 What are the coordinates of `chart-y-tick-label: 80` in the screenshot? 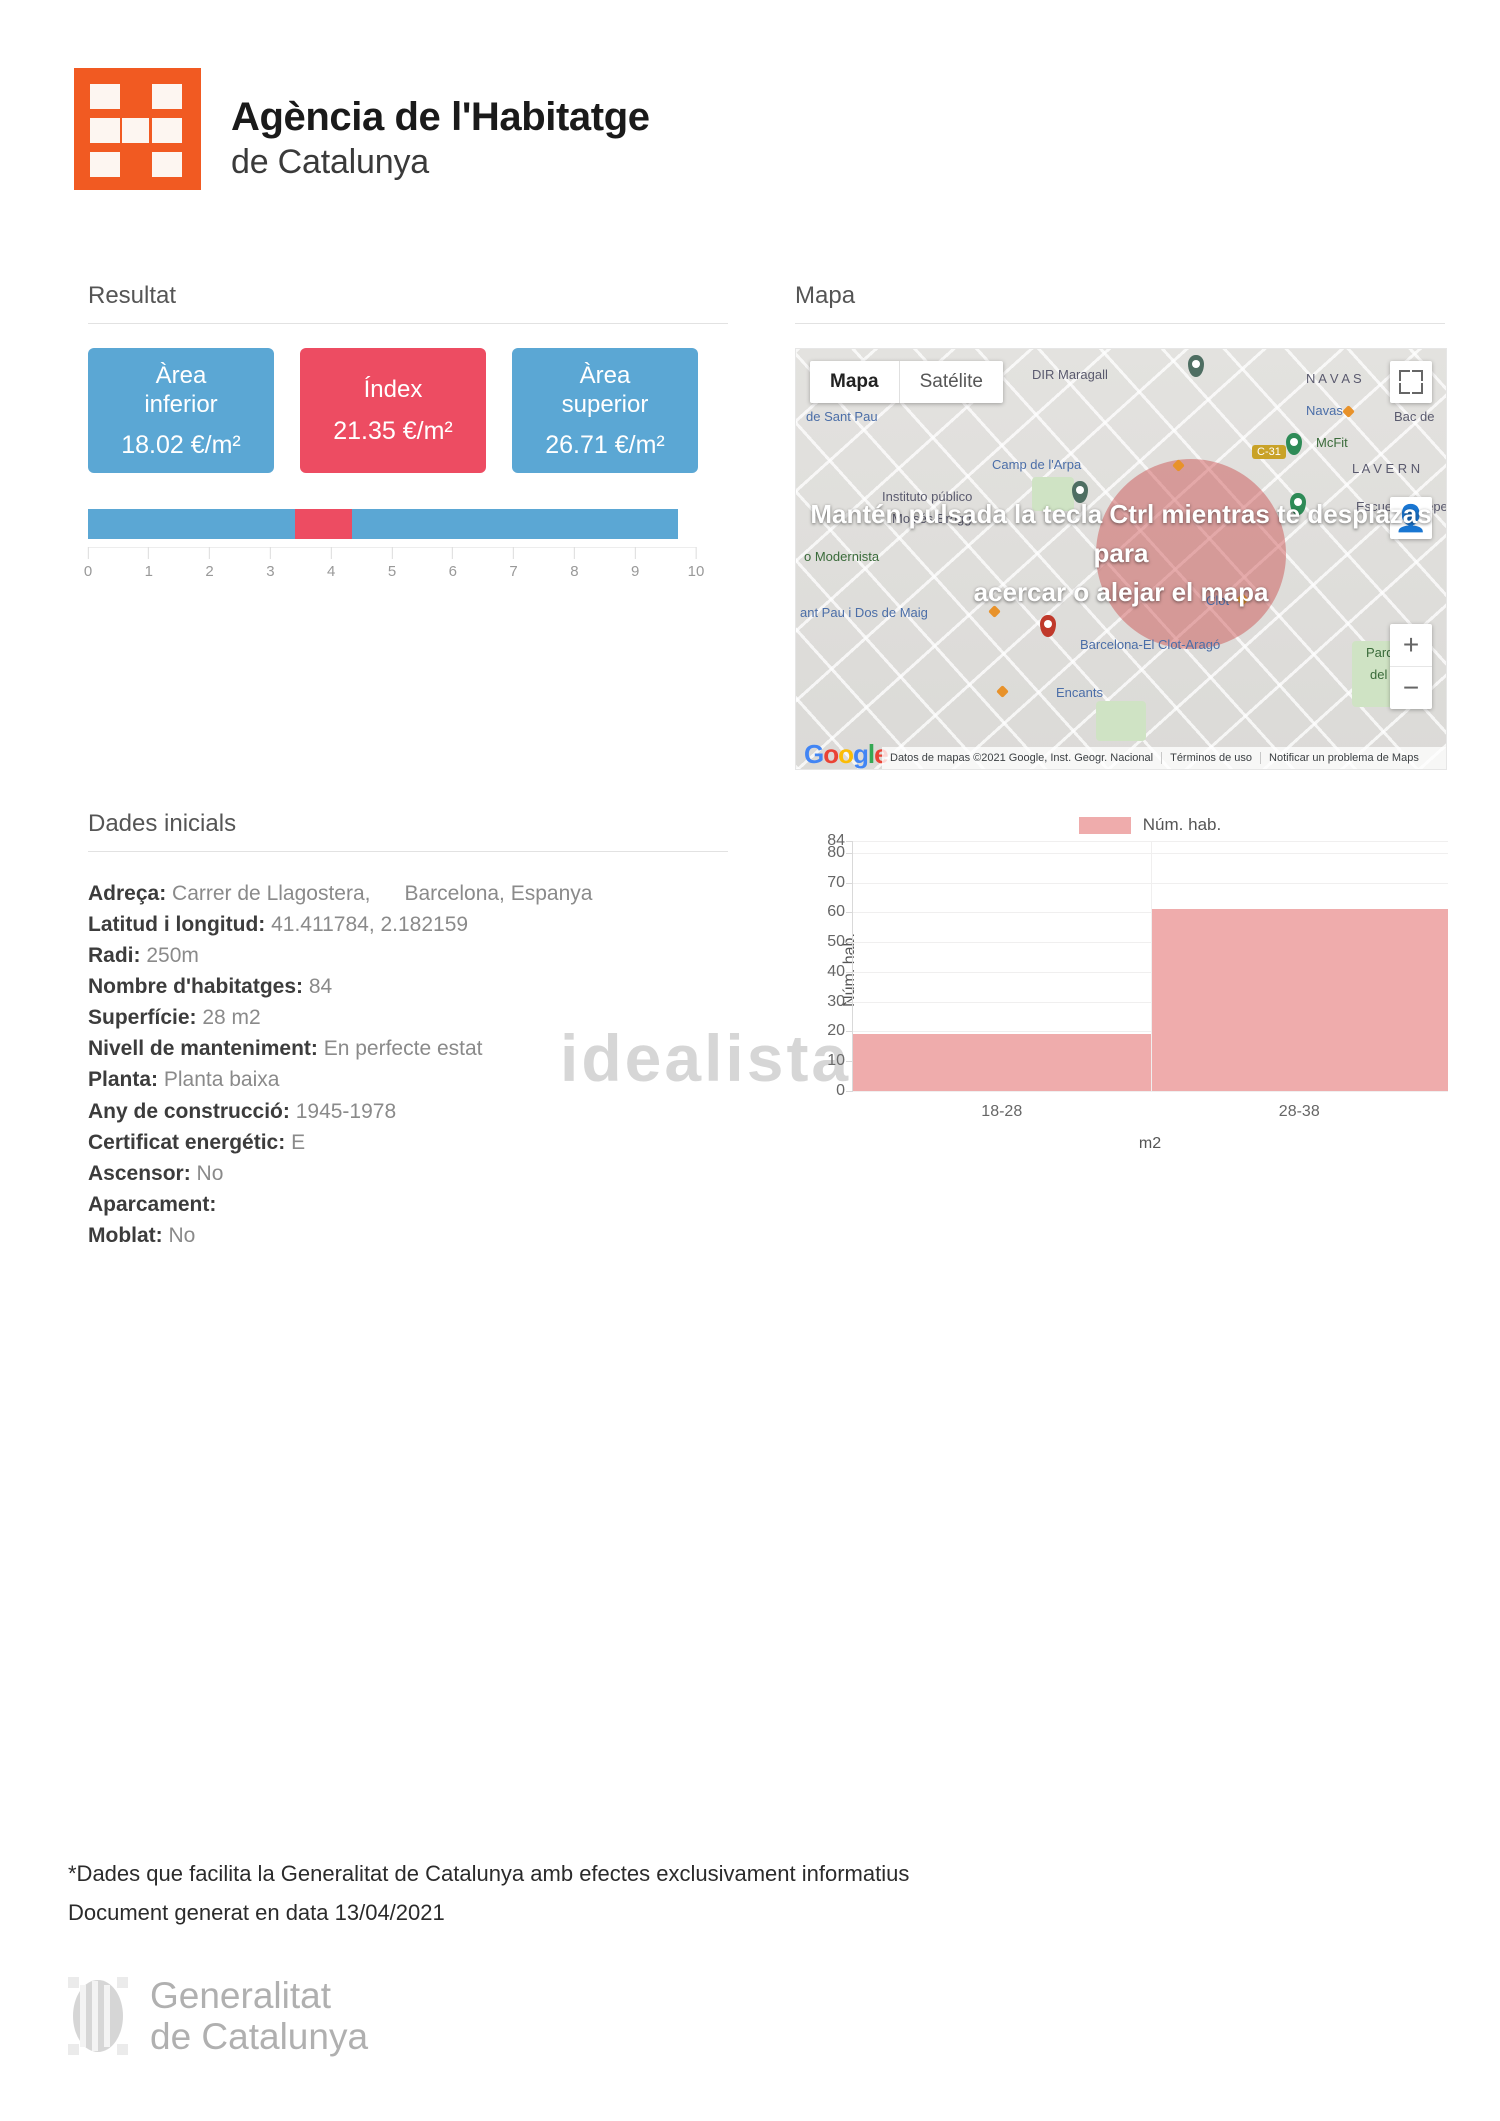 It's located at (836, 852).